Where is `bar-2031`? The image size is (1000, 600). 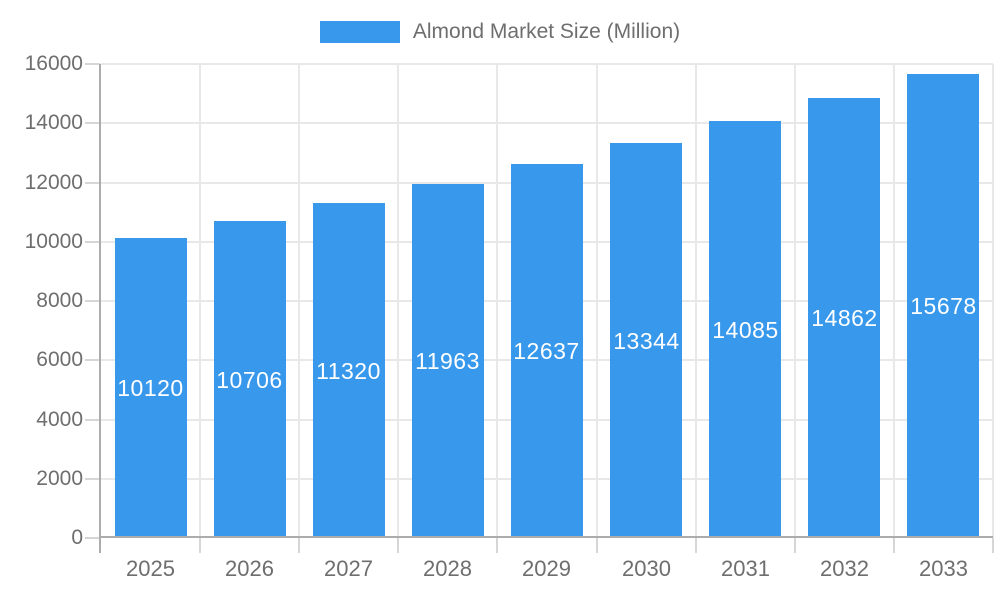
bar-2031 is located at coordinates (745, 329).